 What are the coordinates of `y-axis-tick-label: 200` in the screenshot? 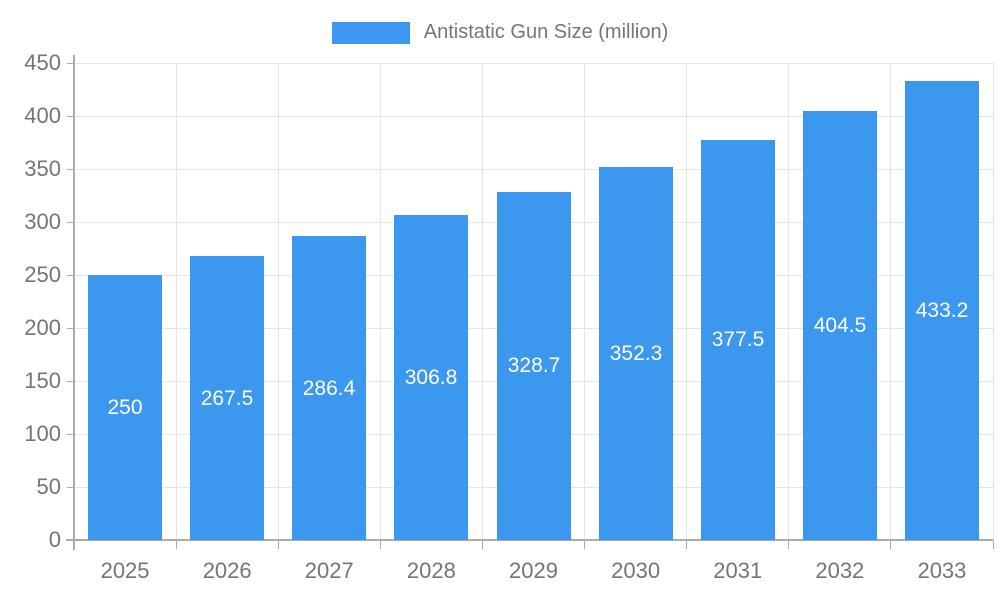 It's located at (42, 327).